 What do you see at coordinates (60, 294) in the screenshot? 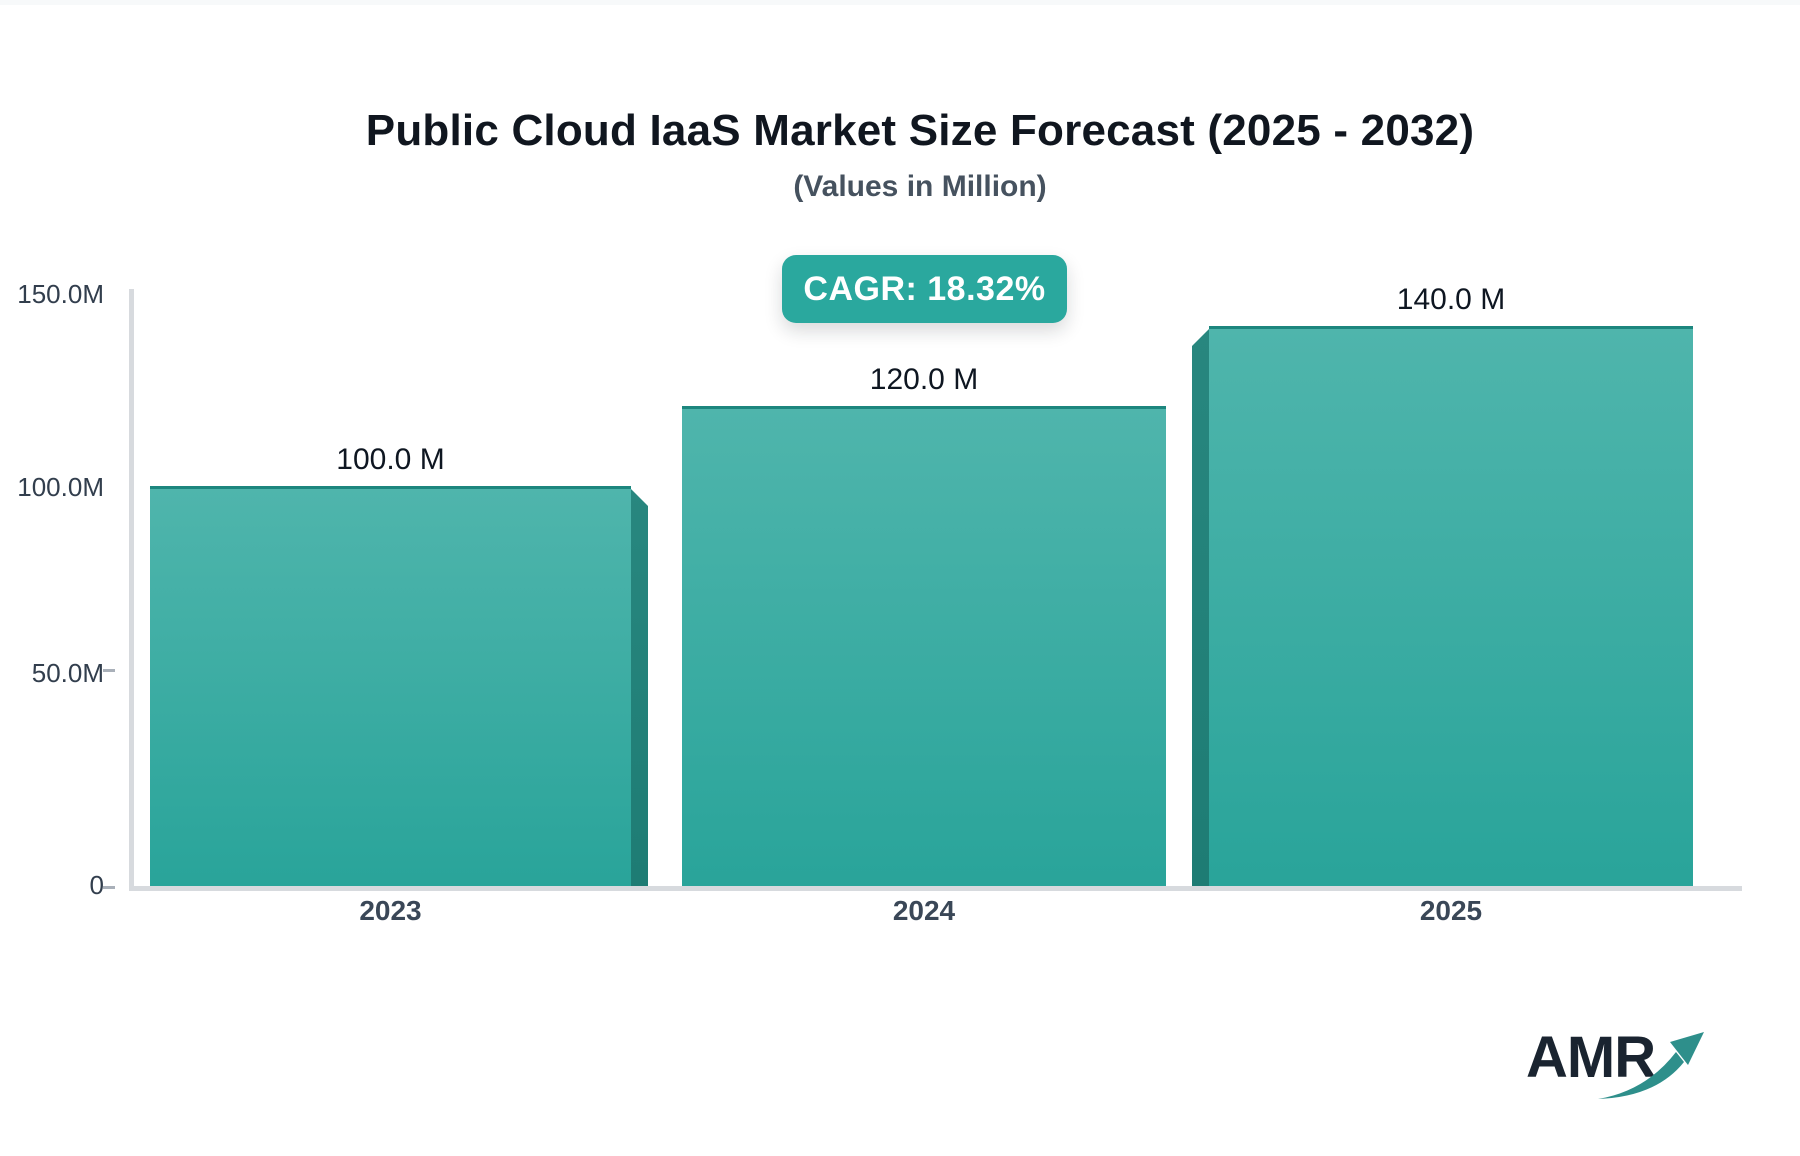
I see `y-tick-label-150: 150.0M` at bounding box center [60, 294].